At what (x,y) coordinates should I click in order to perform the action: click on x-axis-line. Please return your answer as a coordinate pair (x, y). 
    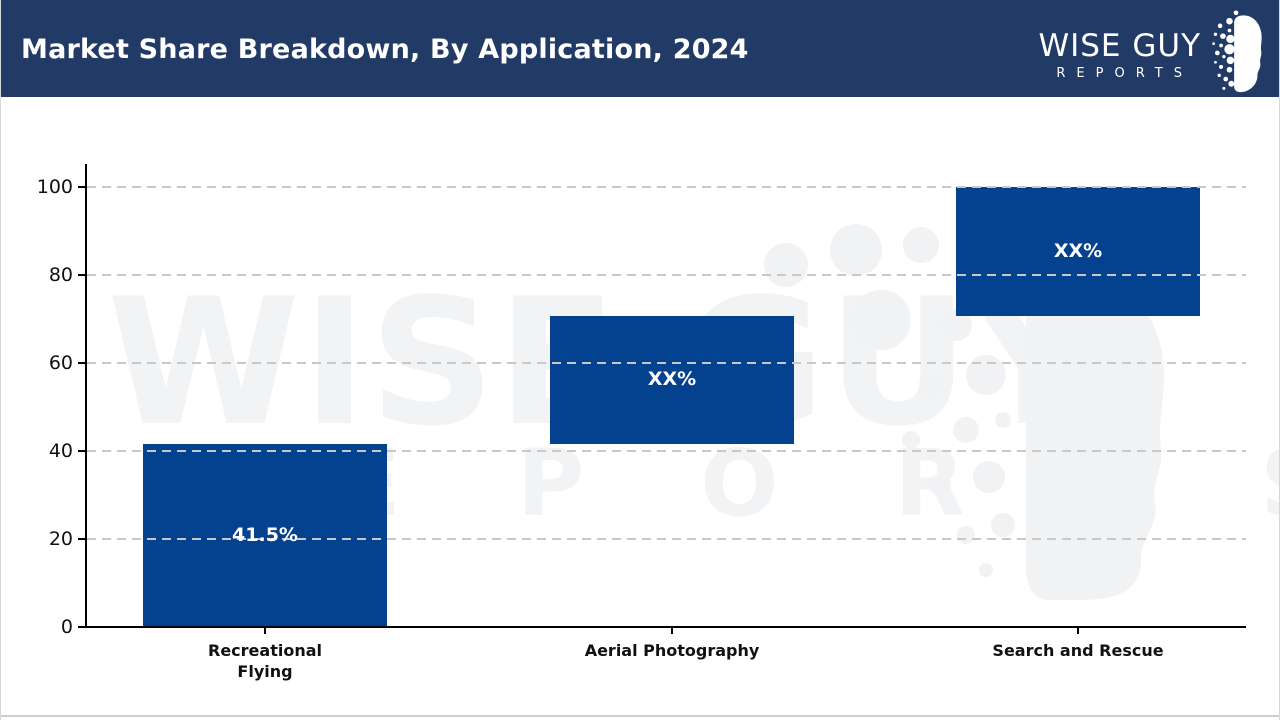
    Looking at the image, I should click on (665, 627).